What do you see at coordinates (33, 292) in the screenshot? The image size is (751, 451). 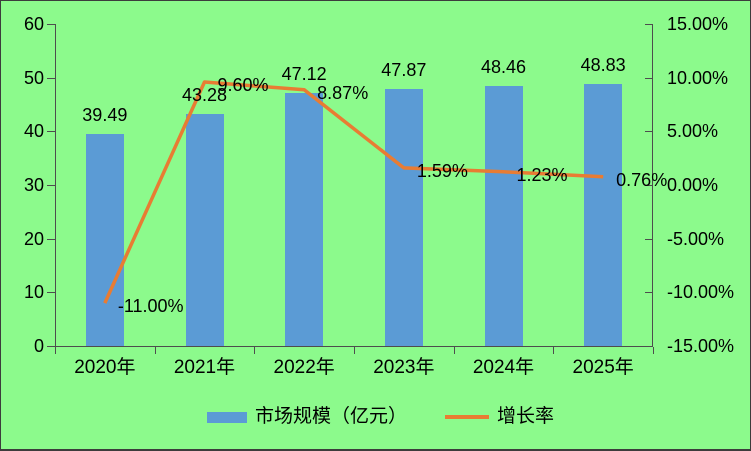 I see `left-axis-tick-label: 10` at bounding box center [33, 292].